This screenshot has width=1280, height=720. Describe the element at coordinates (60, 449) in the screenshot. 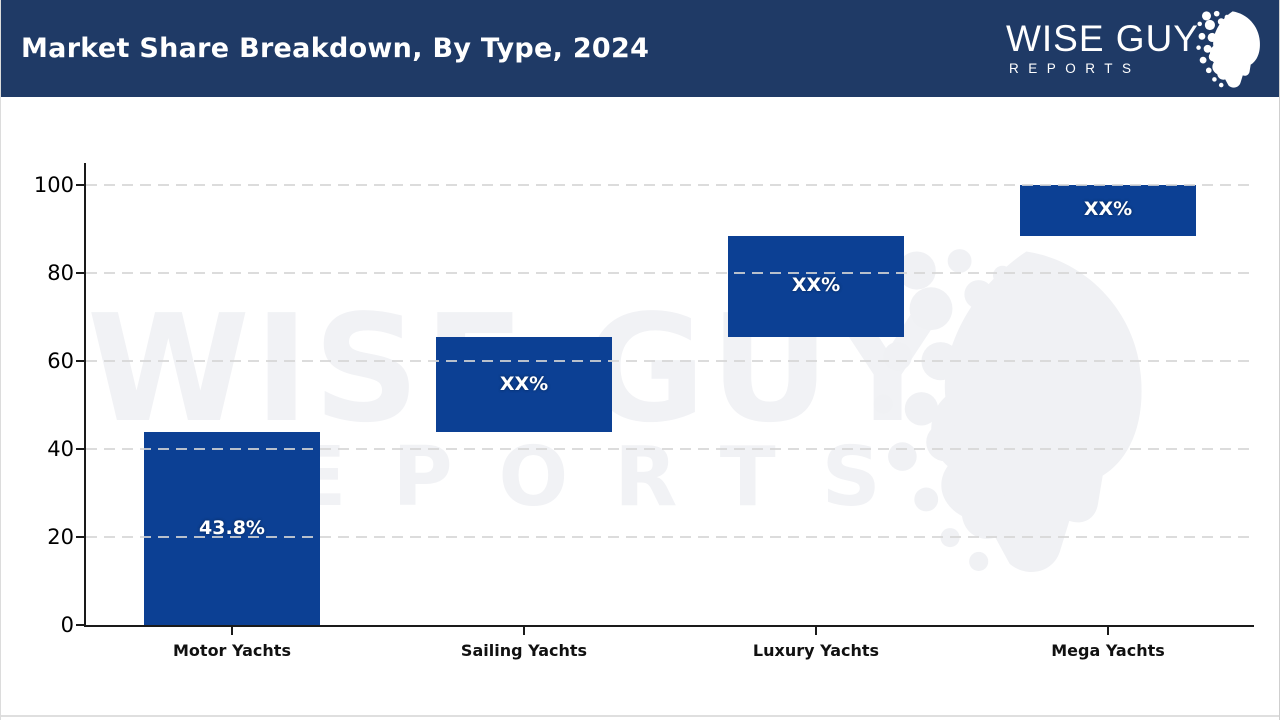

I see `y-tick-label-40: 40` at that location.